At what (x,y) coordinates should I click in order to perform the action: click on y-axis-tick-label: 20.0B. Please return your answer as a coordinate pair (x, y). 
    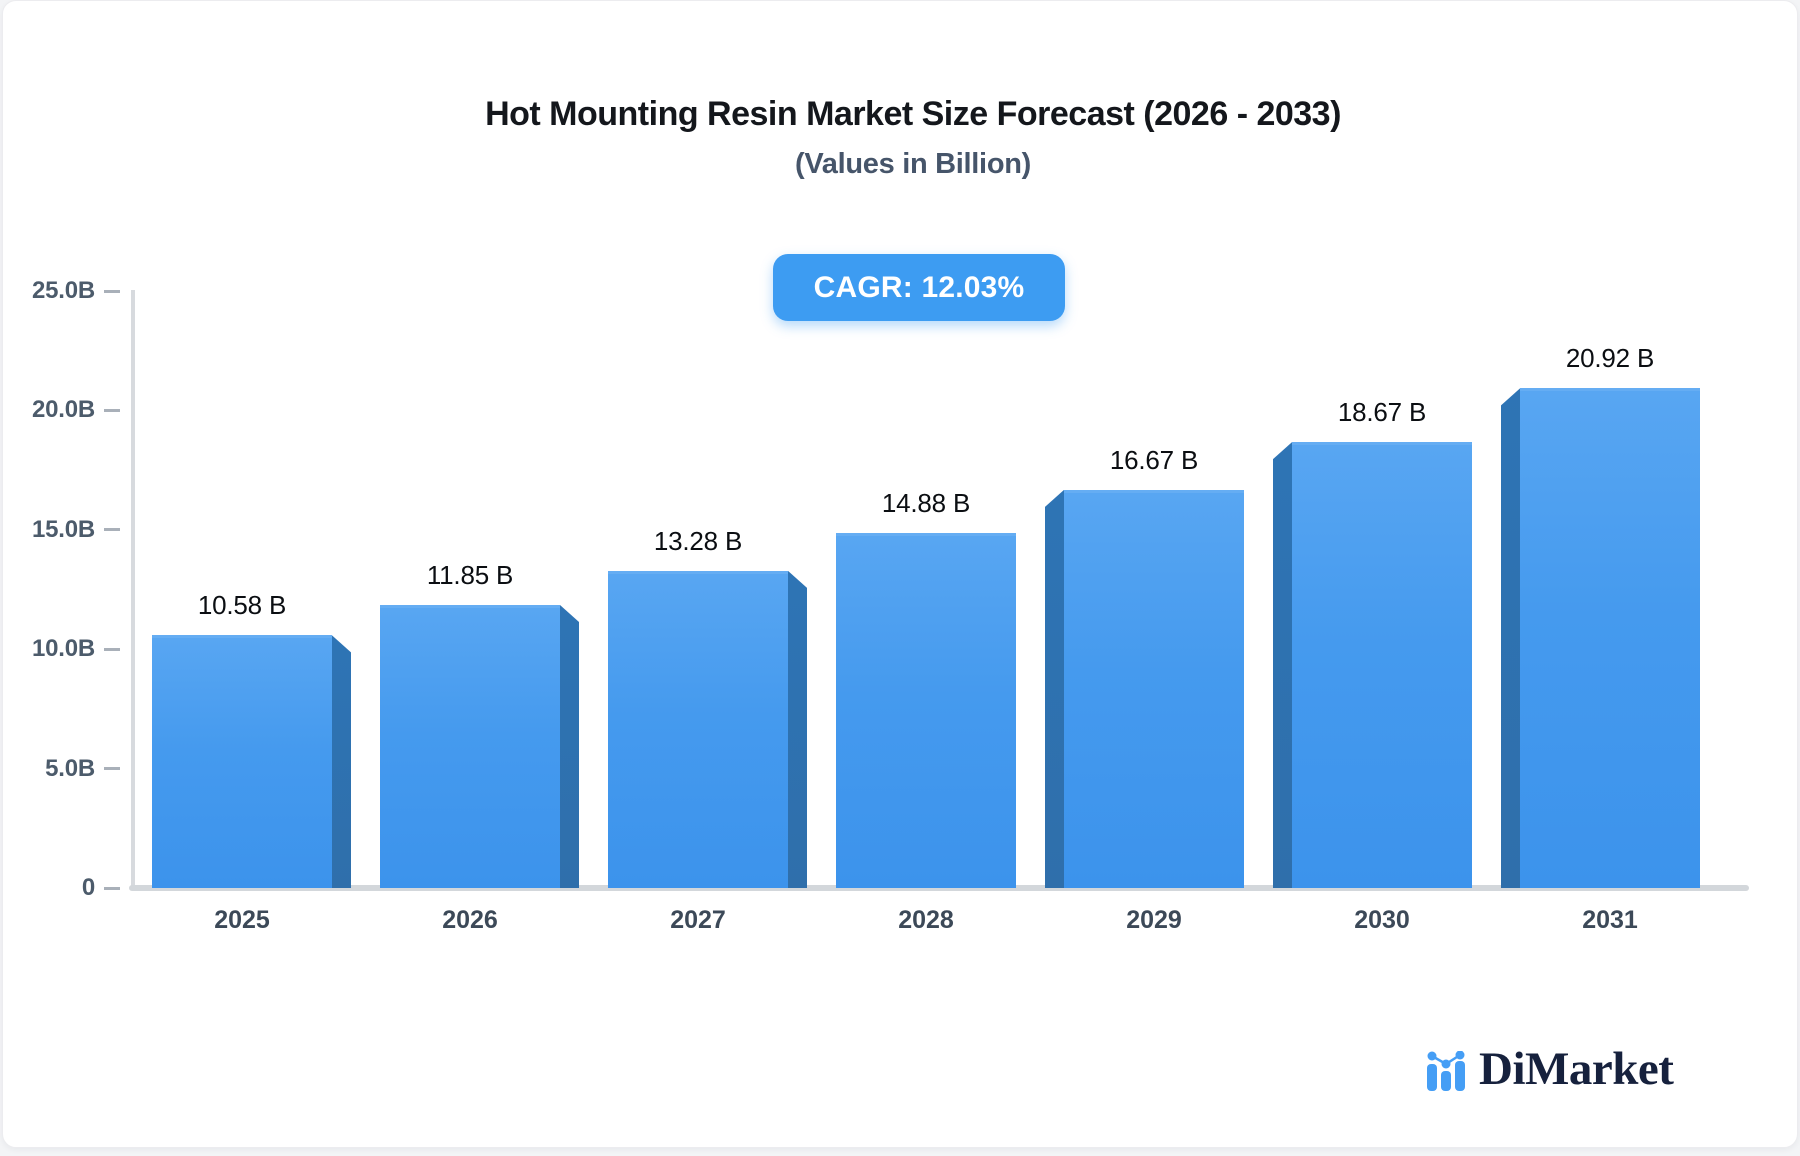
    Looking at the image, I should click on (63, 410).